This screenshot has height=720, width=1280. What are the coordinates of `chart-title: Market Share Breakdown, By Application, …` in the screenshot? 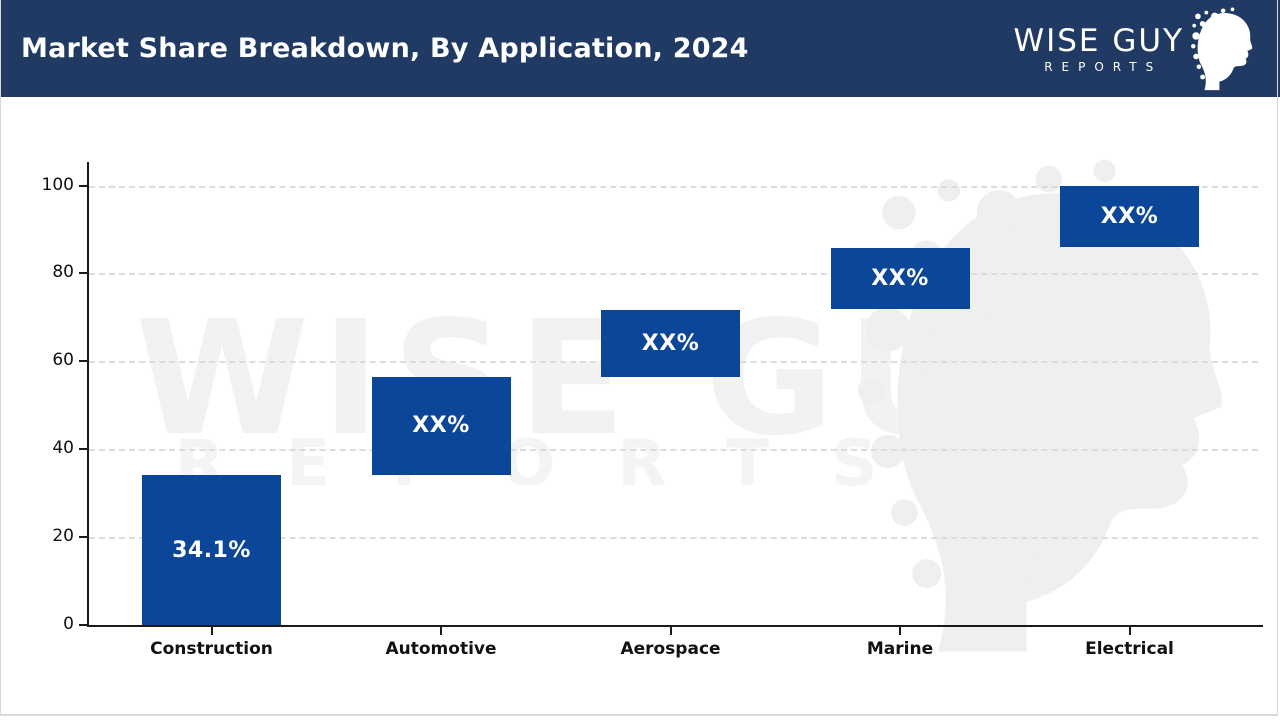 It's located at (385, 48).